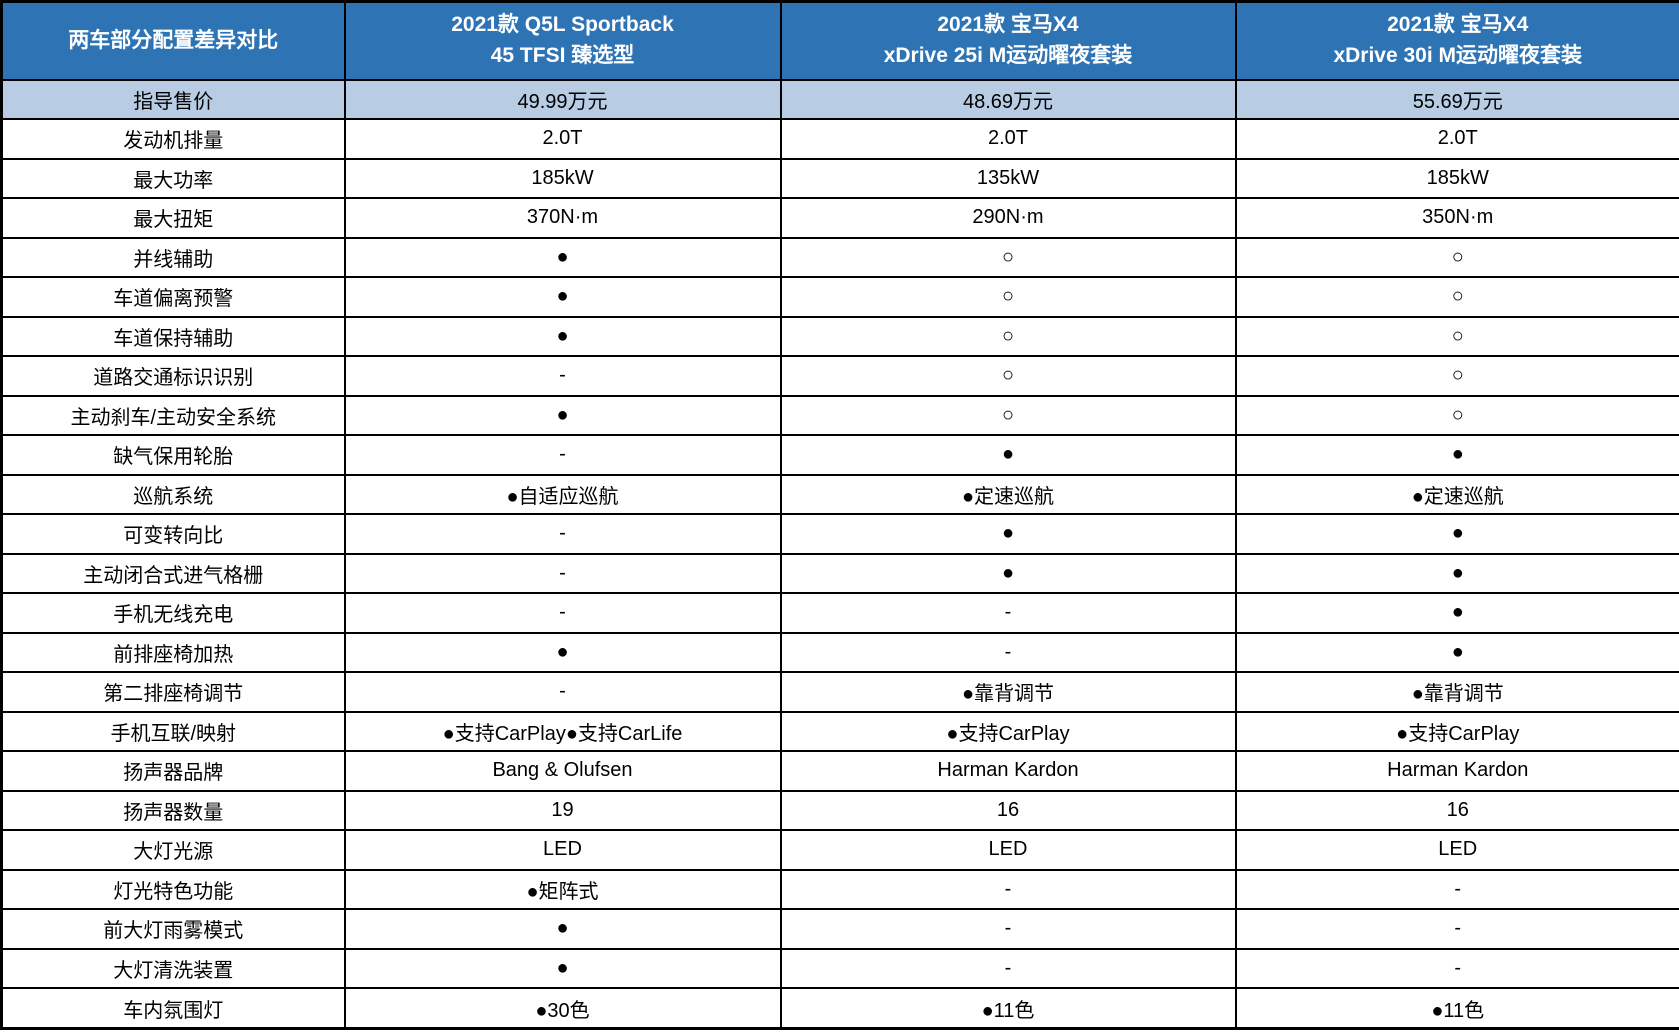 This screenshot has width=1679, height=1032. I want to click on table-row: 车内氛围灯 ●30色 ●11色 ●11色, so click(839, 1008).